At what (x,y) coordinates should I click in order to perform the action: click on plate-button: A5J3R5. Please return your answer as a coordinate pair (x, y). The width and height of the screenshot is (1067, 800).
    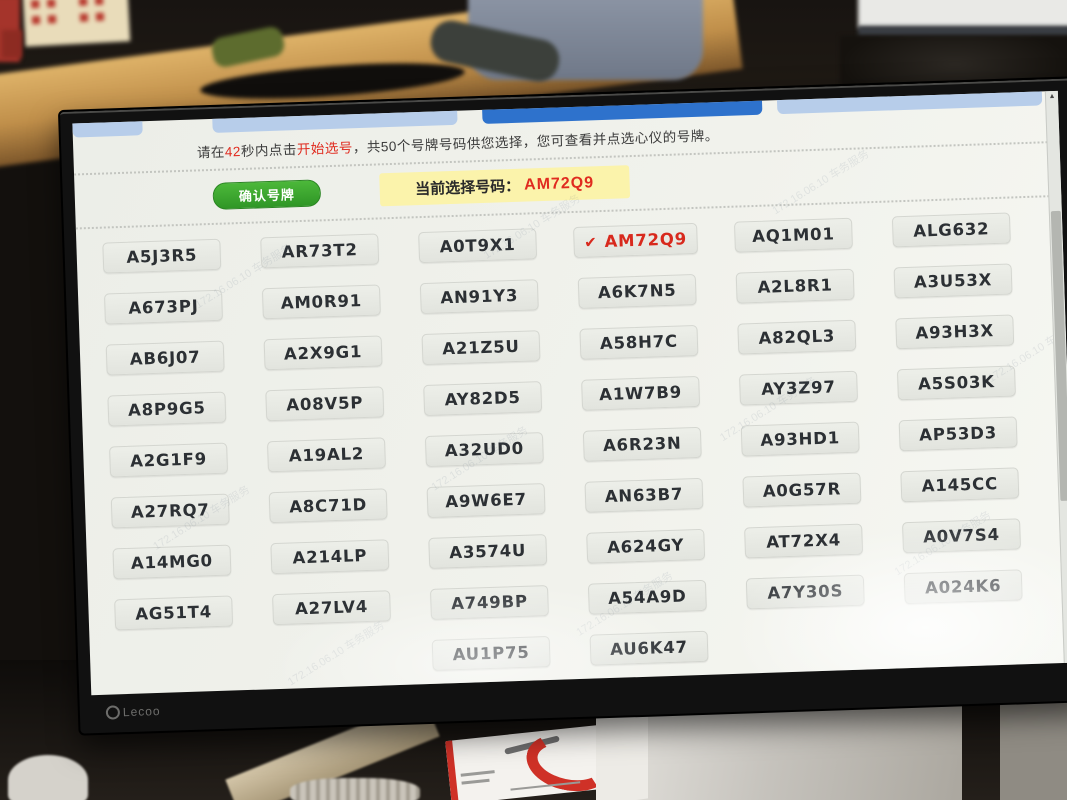
    Looking at the image, I should click on (162, 256).